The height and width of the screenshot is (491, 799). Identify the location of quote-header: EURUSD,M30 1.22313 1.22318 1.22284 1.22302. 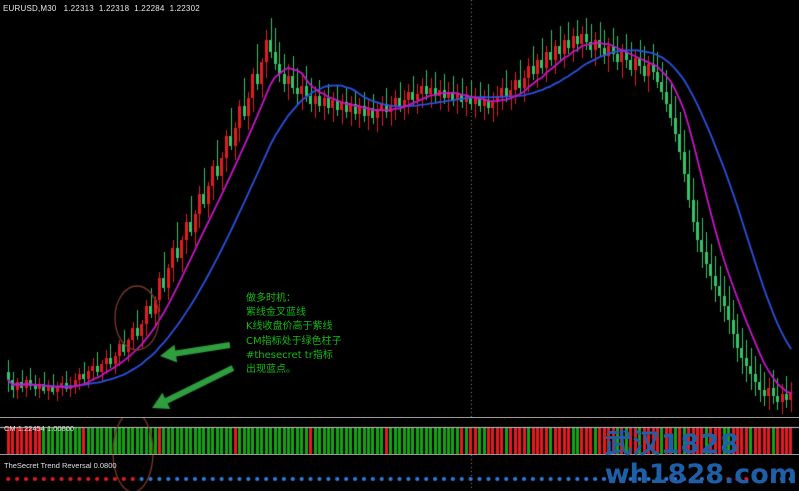
(104, 8).